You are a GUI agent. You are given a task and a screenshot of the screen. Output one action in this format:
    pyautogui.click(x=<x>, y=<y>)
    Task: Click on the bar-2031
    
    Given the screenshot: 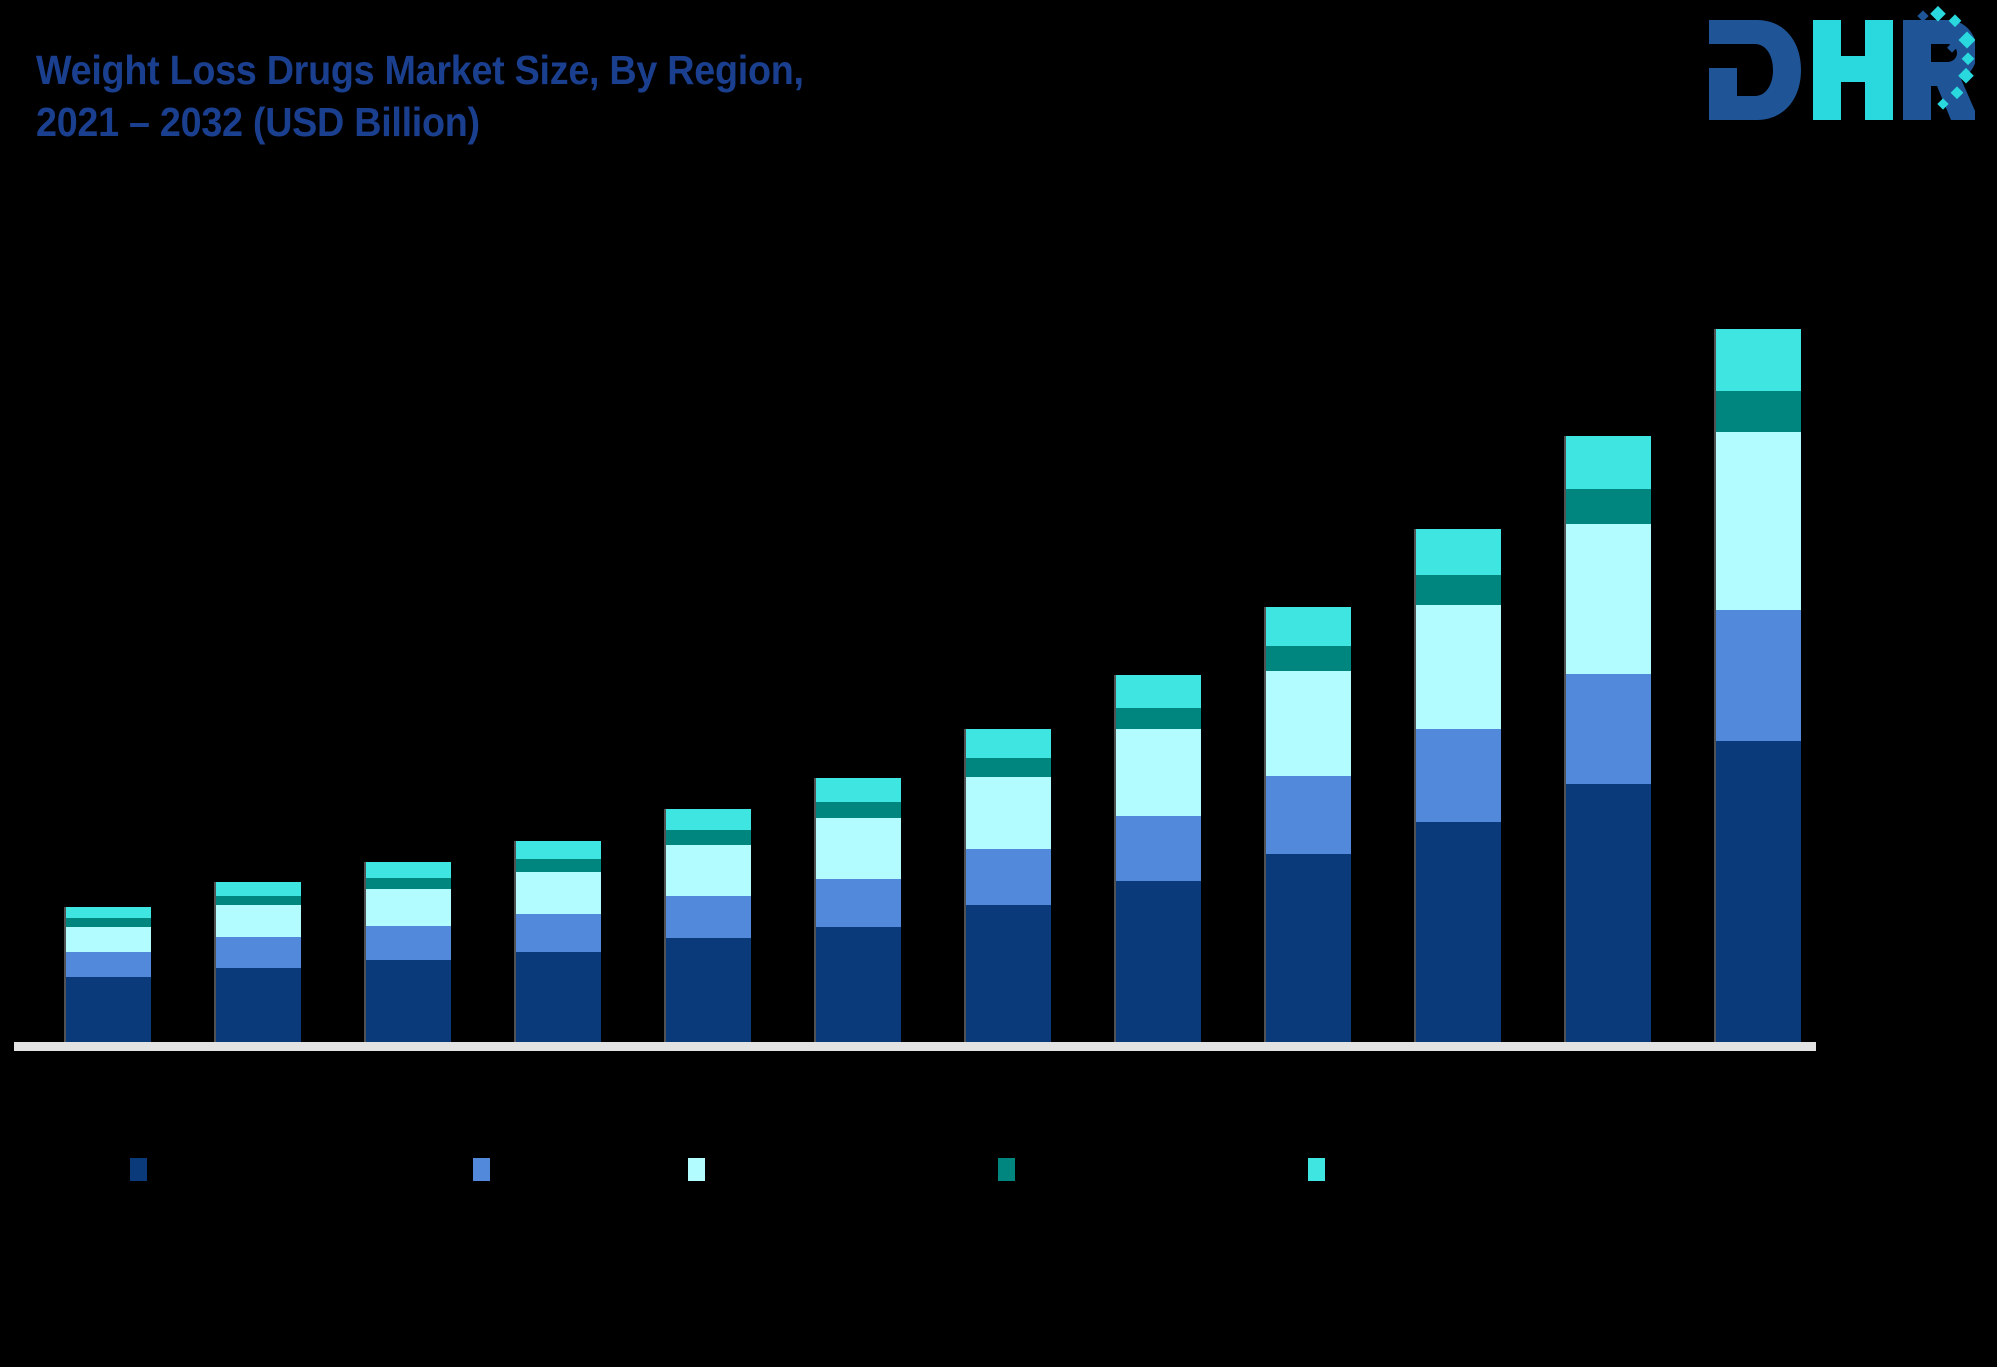 What is the action you would take?
    pyautogui.click(x=1608, y=738)
    